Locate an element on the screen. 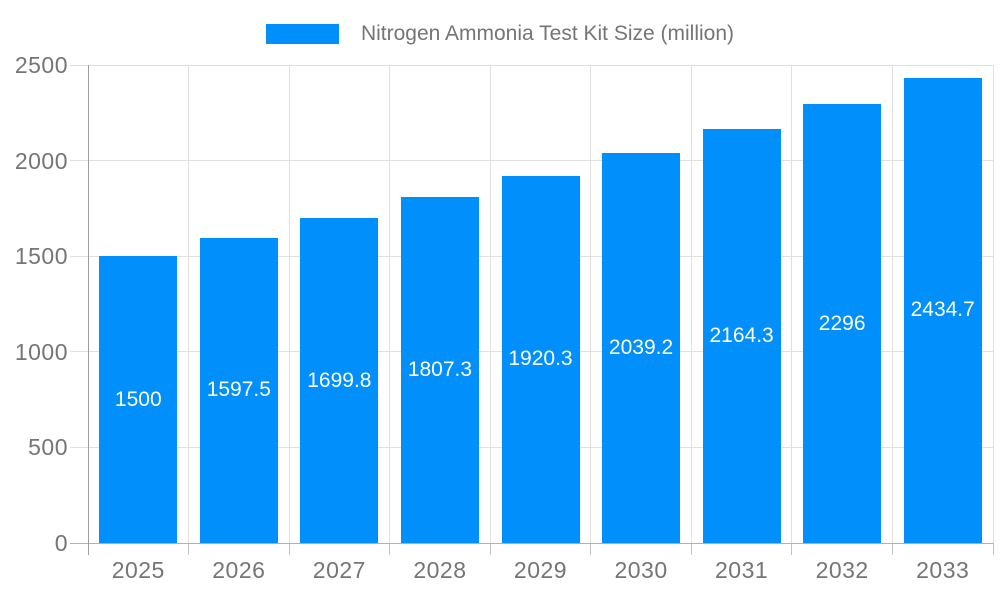 The width and height of the screenshot is (1000, 600). x-tick-label: 2025 is located at coordinates (138, 570).